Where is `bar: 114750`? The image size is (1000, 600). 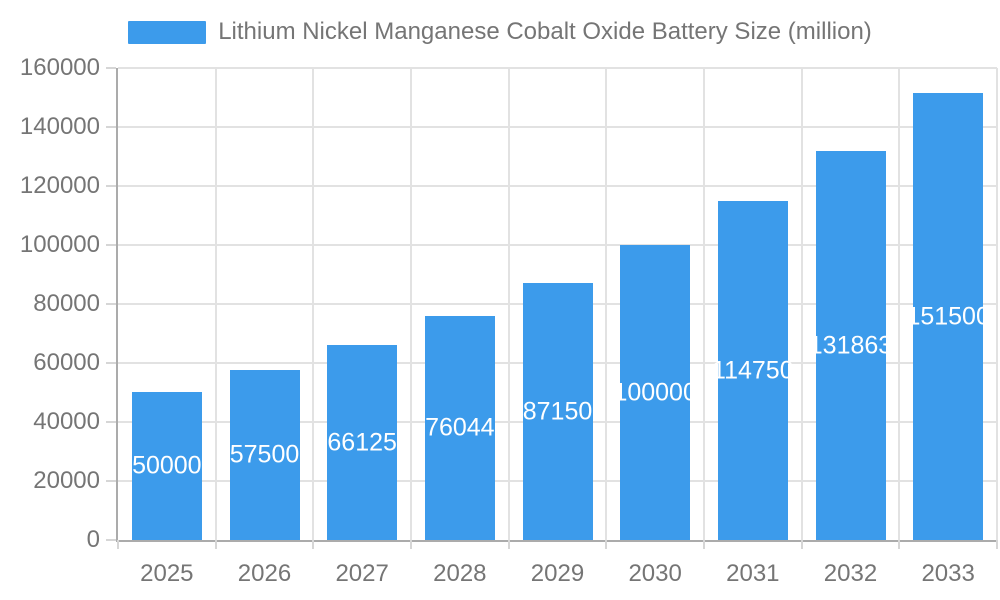 bar: 114750 is located at coordinates (753, 370).